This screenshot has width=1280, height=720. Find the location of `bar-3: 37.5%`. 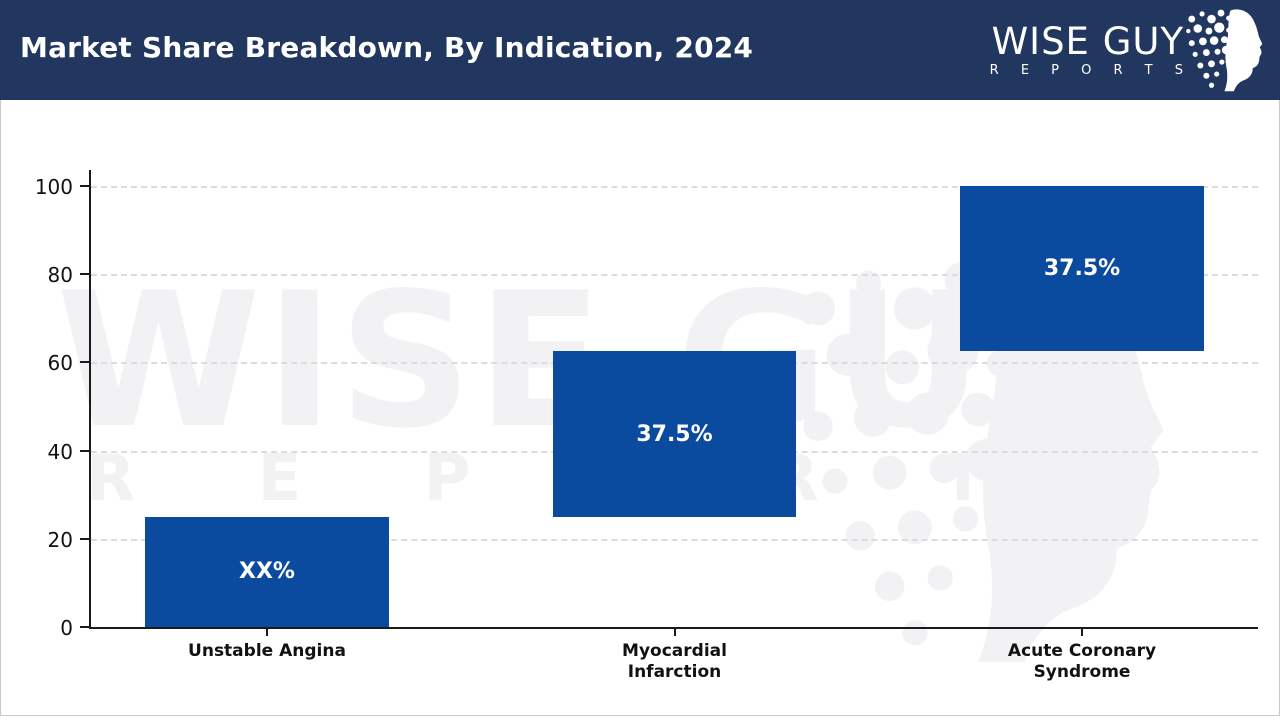

bar-3: 37.5% is located at coordinates (1082, 268).